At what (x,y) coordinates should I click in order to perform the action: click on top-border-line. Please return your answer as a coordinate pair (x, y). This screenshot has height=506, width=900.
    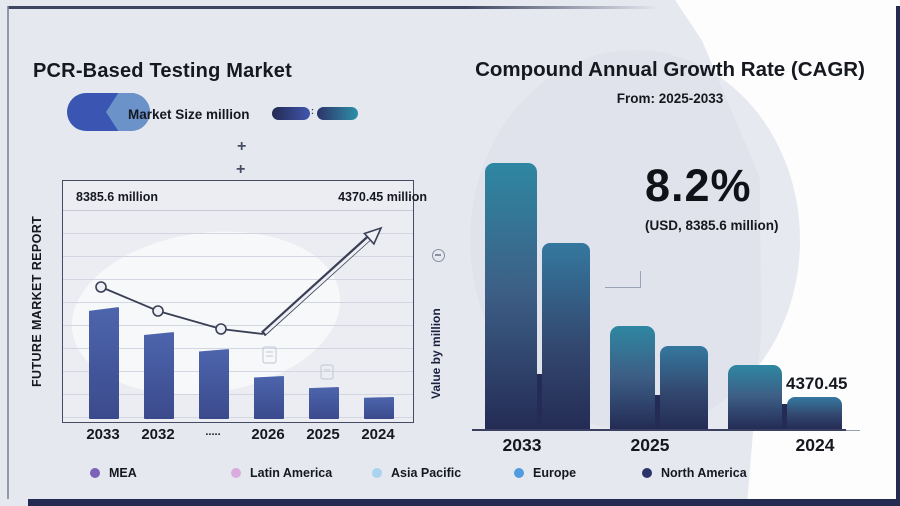
    Looking at the image, I should click on (334, 7).